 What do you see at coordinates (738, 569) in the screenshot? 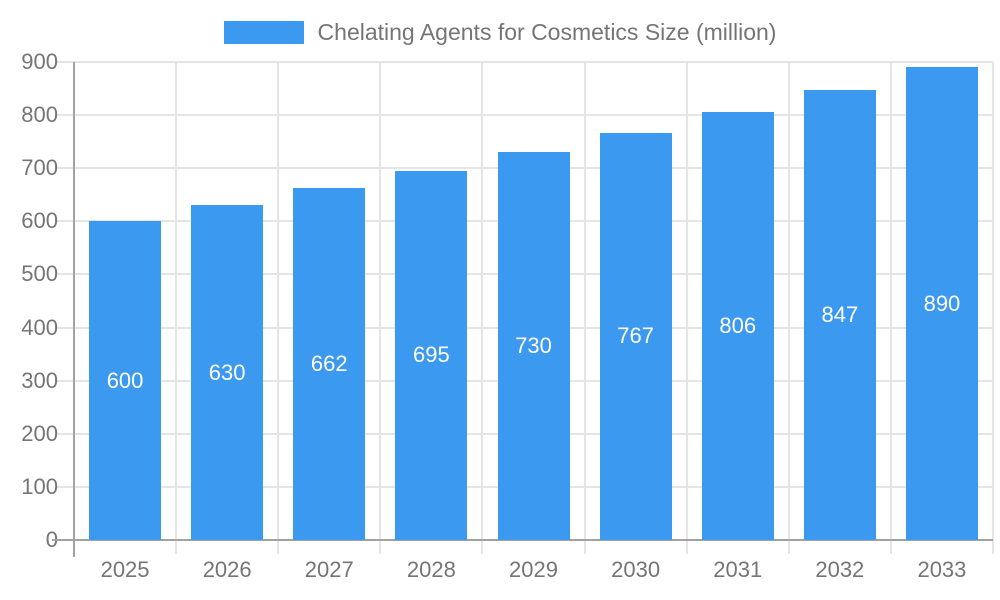
I see `x-tick-label: 2031` at bounding box center [738, 569].